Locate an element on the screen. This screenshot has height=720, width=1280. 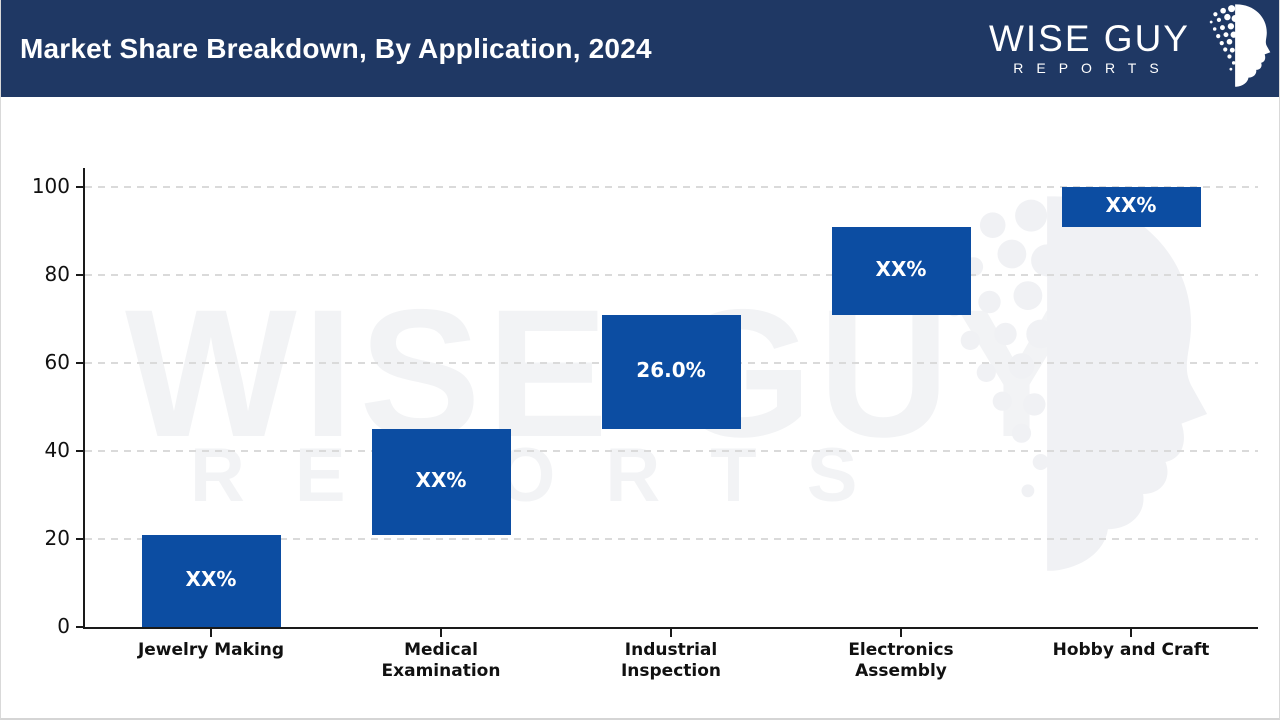
logo: WISE GUY REPORTS is located at coordinates (1134, 49).